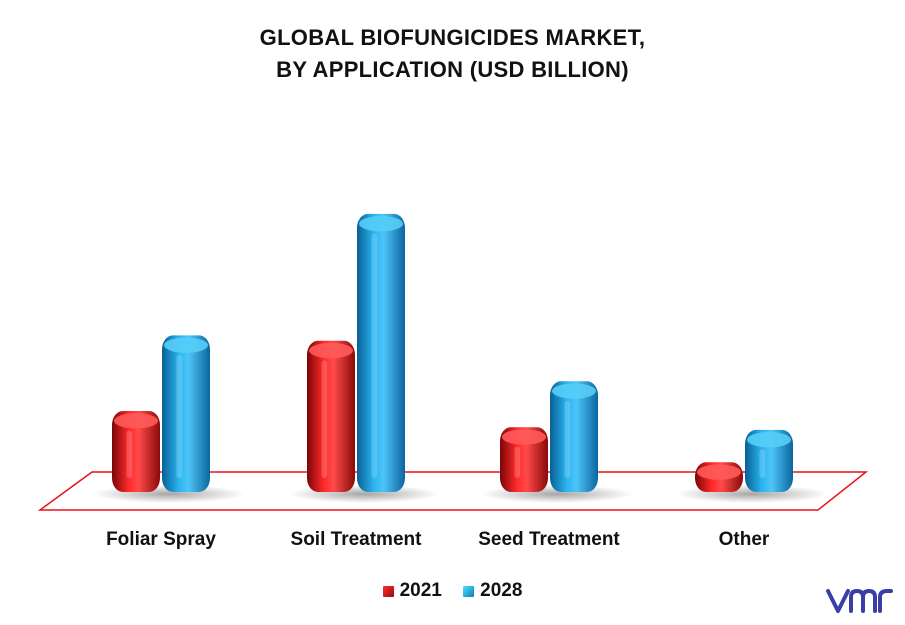  What do you see at coordinates (420, 590) in the screenshot?
I see `legend-label-2021: 2021` at bounding box center [420, 590].